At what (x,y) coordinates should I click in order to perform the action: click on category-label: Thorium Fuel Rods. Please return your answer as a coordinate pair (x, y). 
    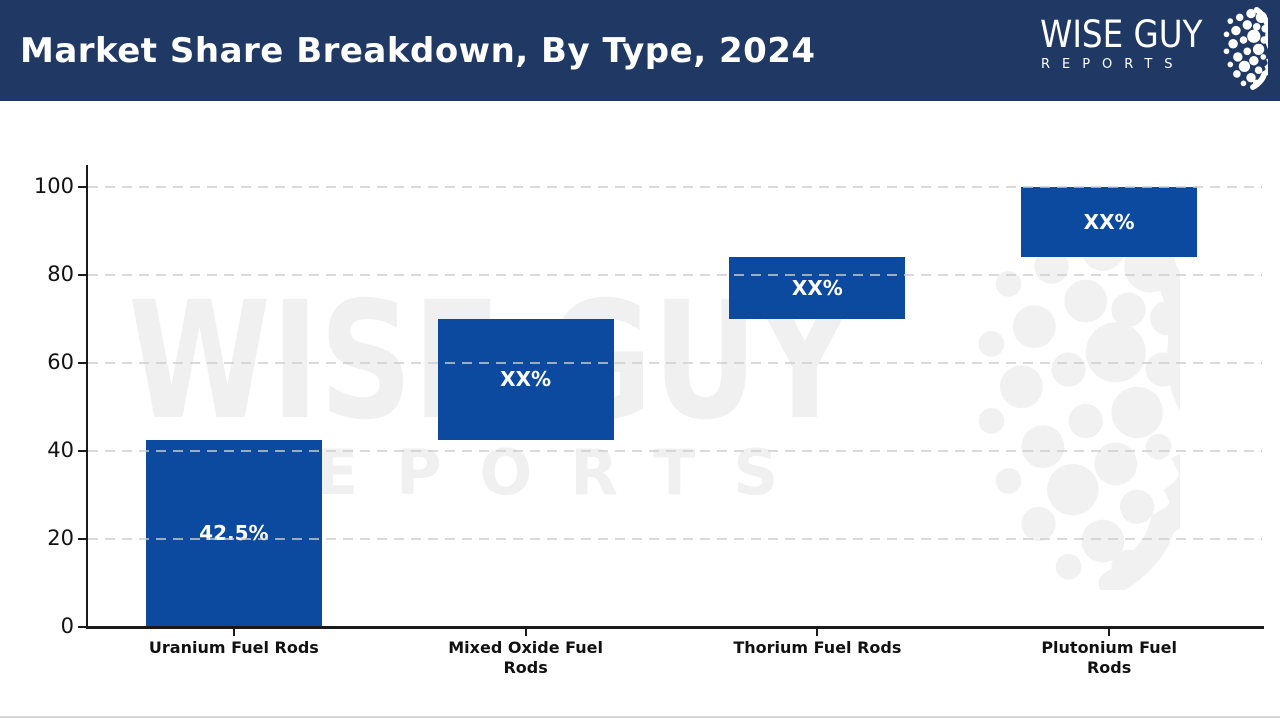
    Looking at the image, I should click on (817, 647).